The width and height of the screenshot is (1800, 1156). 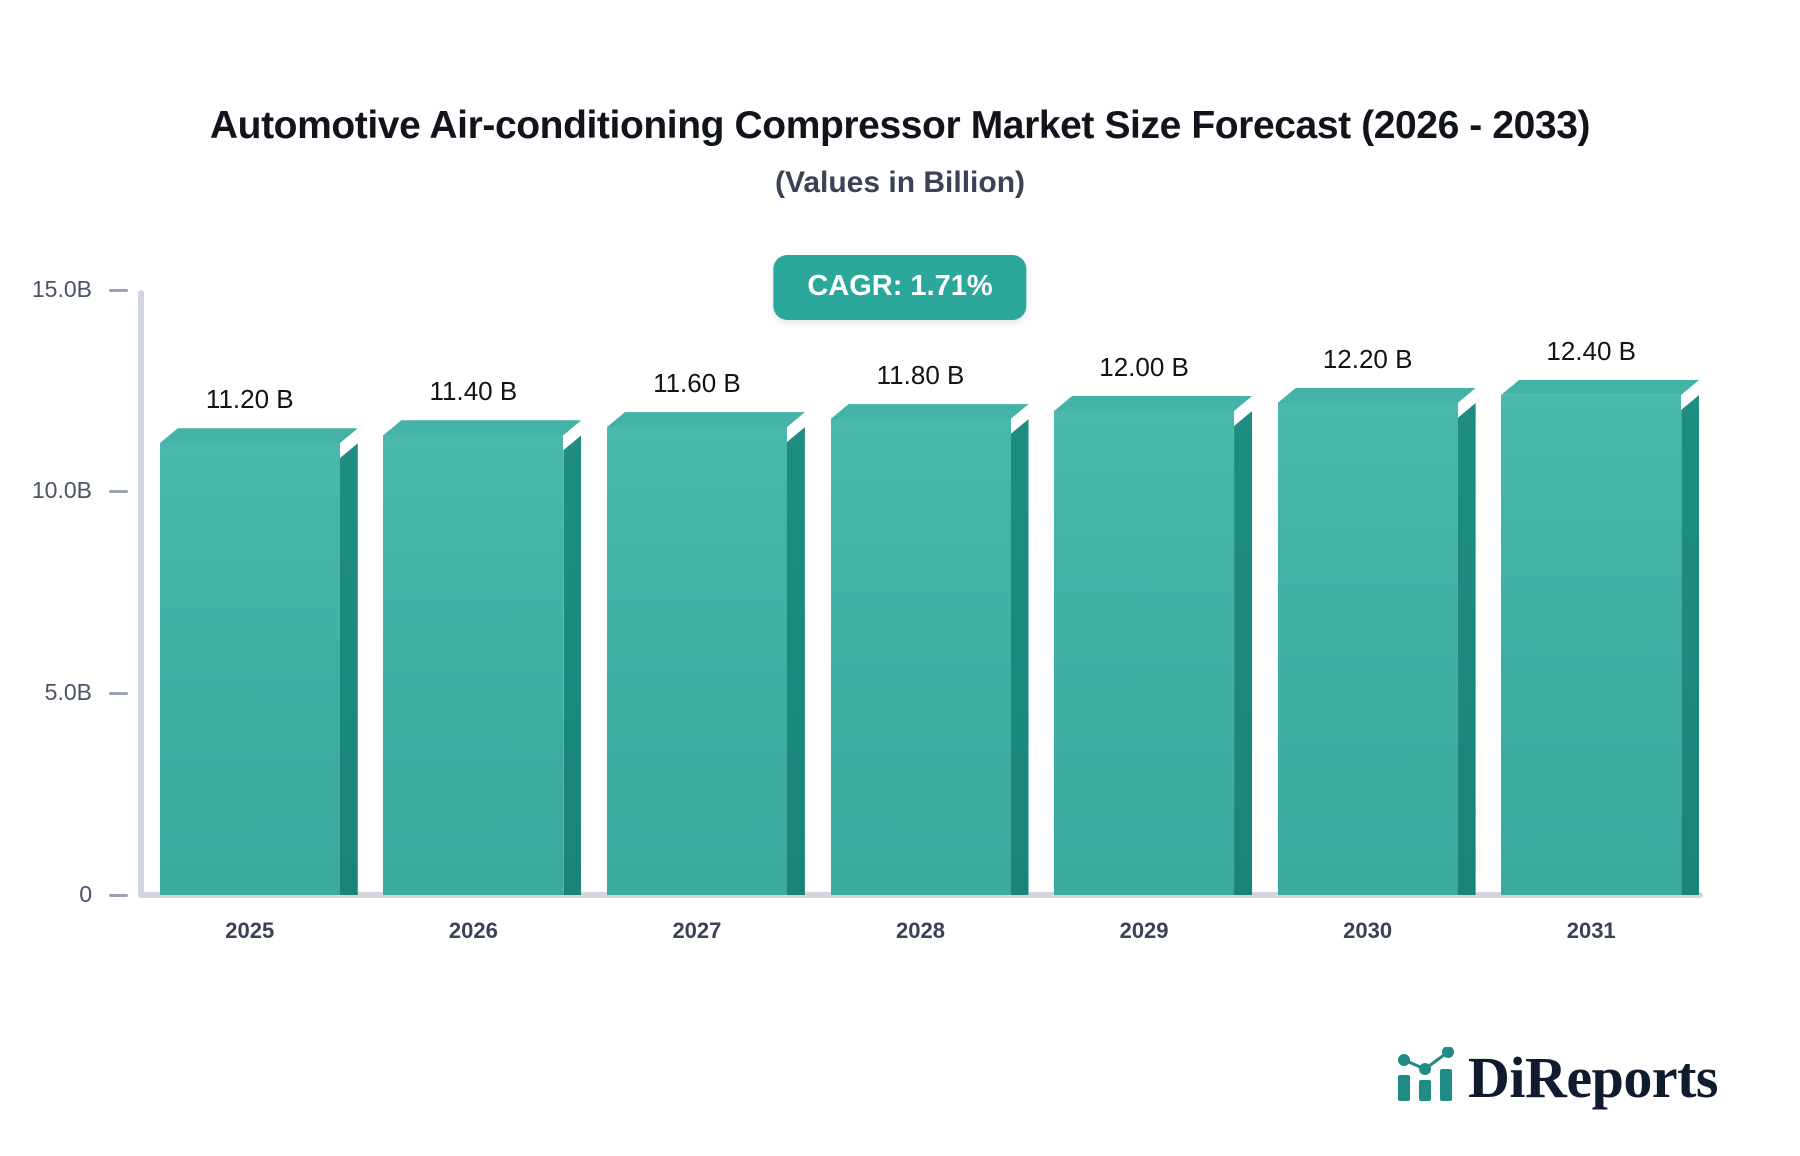 I want to click on bar-value-label: 12.00 B, so click(x=1144, y=367).